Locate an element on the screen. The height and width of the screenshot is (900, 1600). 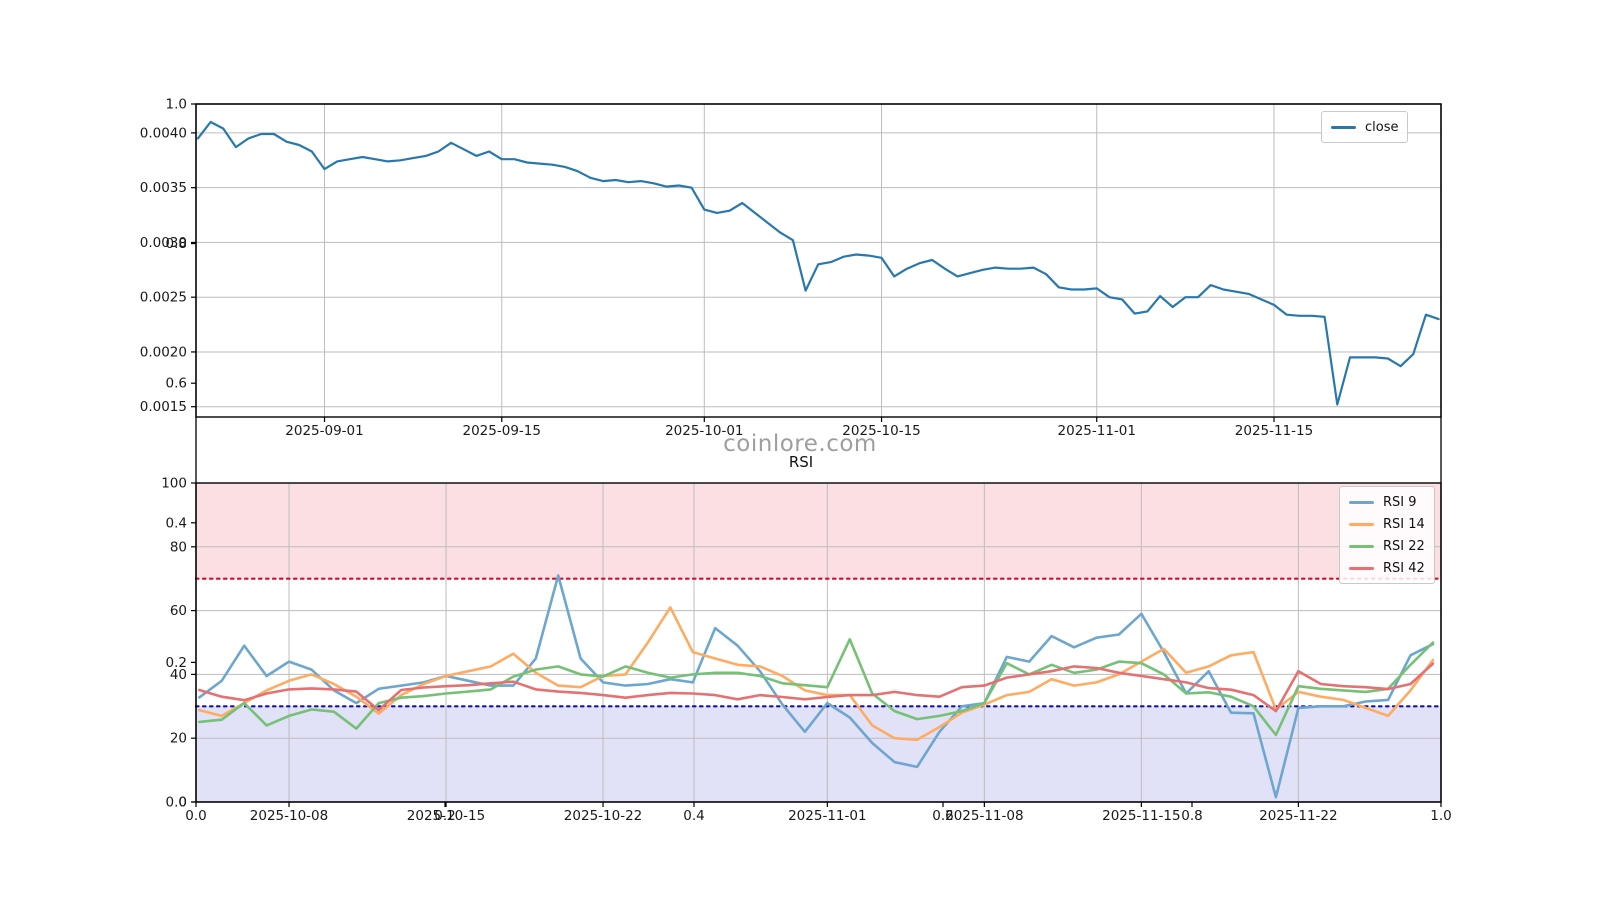
legend-item-rsi-9: RSI 9 is located at coordinates (1387, 502).